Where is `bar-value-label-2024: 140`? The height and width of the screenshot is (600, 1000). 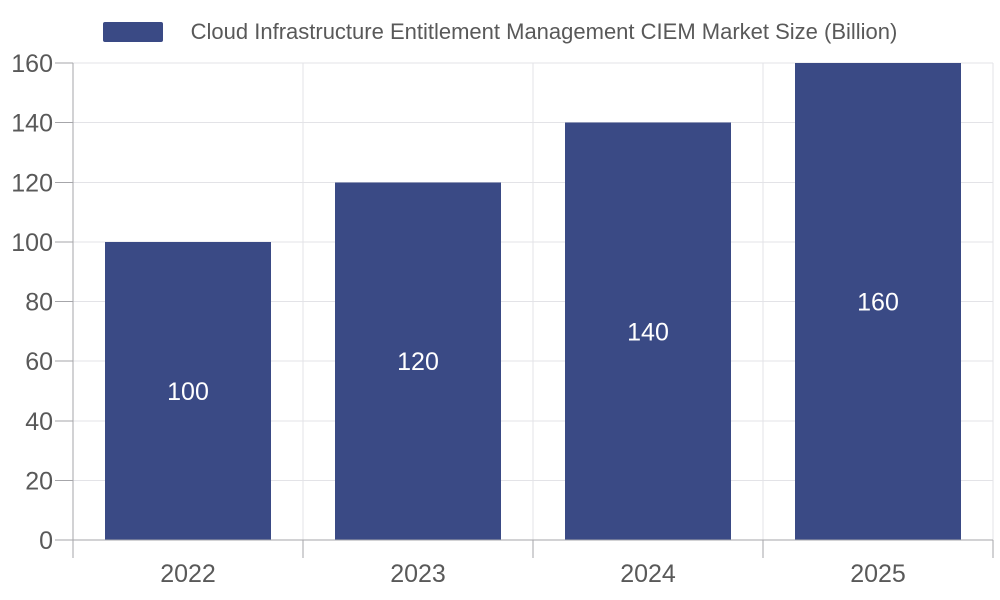
bar-value-label-2024: 140 is located at coordinates (648, 332).